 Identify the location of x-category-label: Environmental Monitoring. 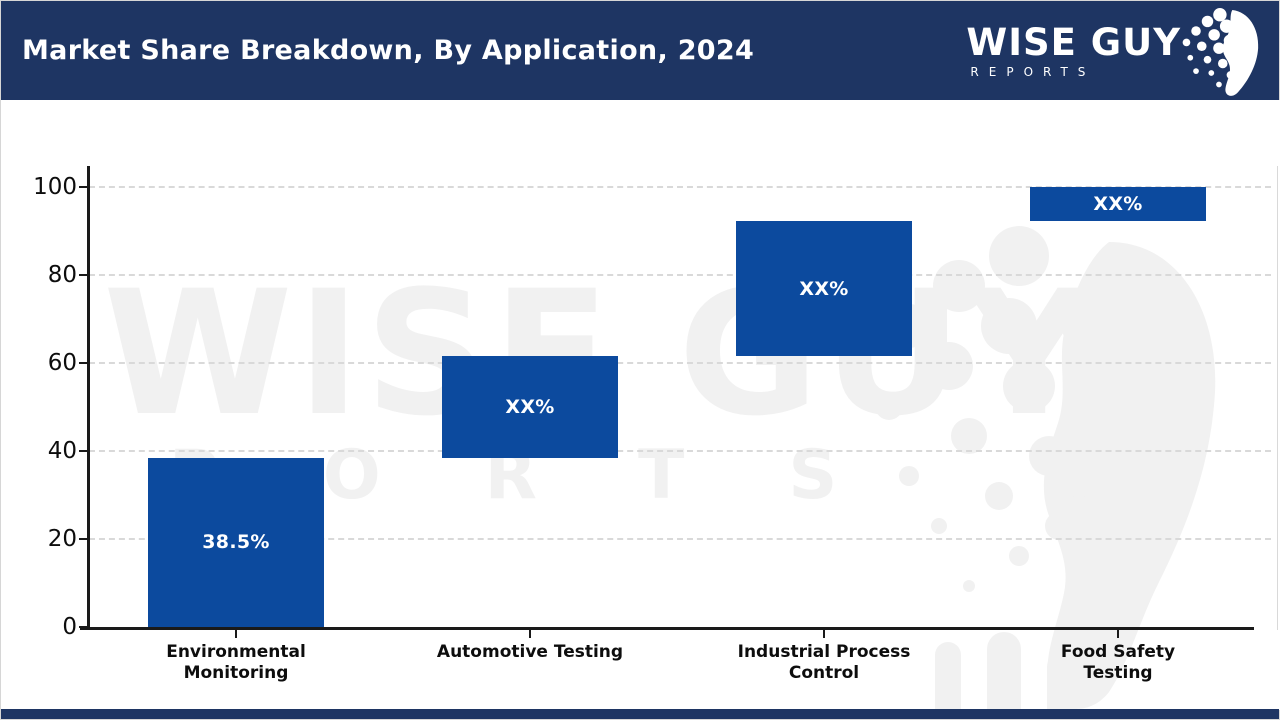
(236, 662).